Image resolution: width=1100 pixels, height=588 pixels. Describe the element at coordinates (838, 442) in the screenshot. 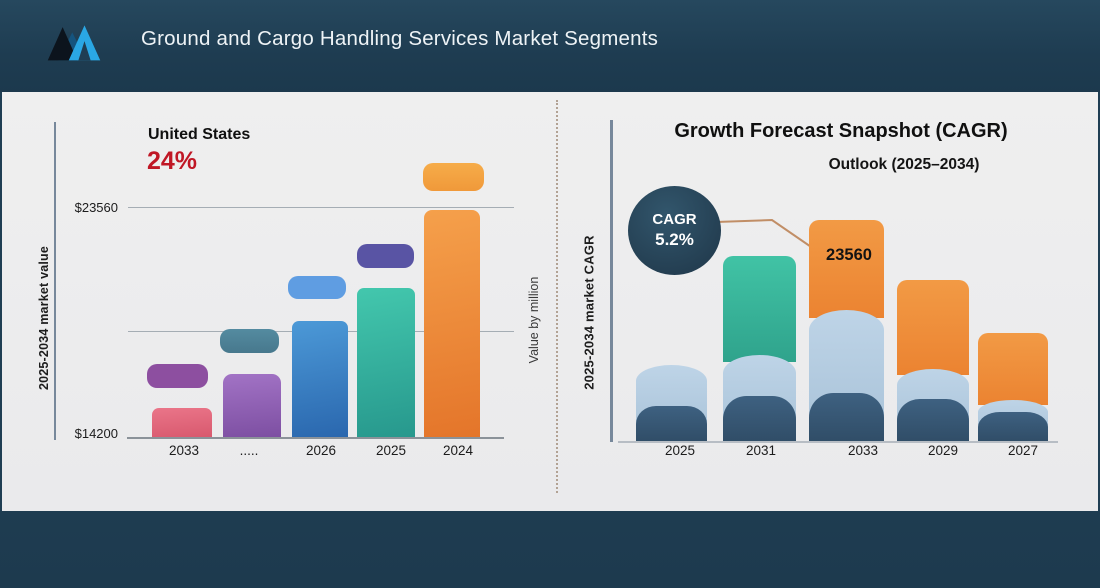

I see `right-chart-baseline` at that location.